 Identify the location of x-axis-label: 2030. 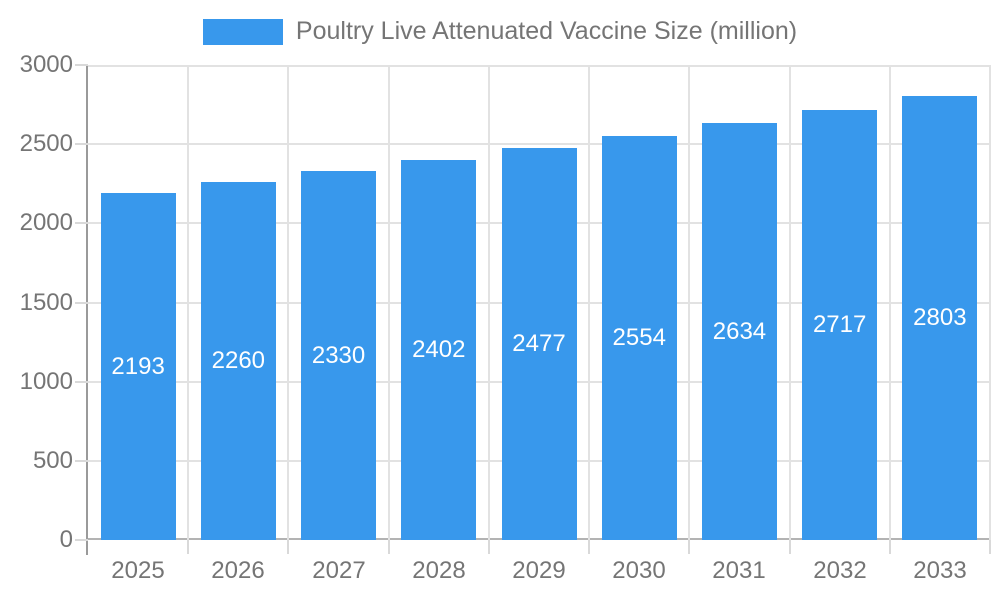
(639, 570).